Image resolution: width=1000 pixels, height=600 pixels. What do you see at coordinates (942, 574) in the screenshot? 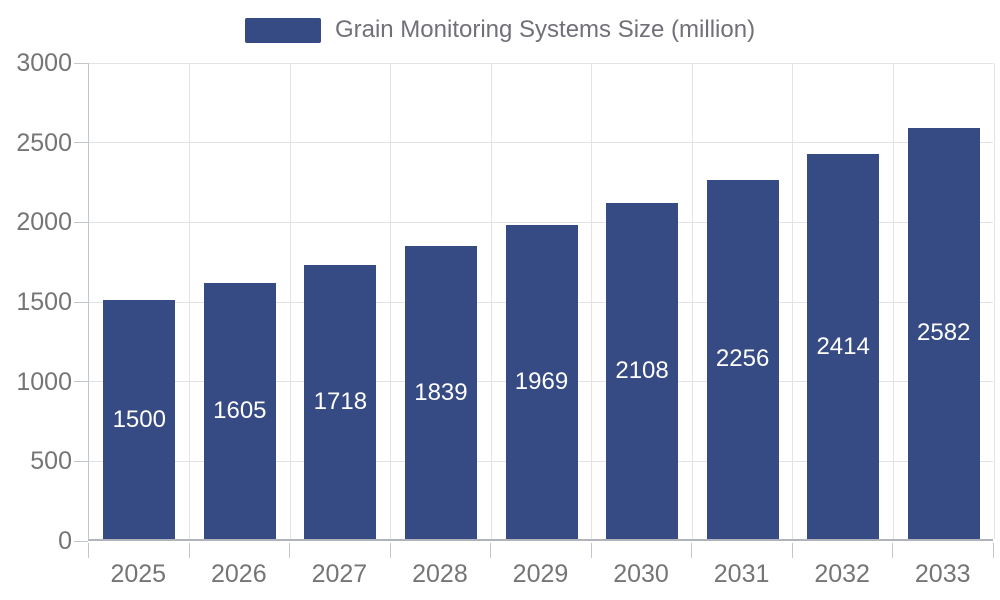
I see `x-axis-tick-label: 2033` at bounding box center [942, 574].